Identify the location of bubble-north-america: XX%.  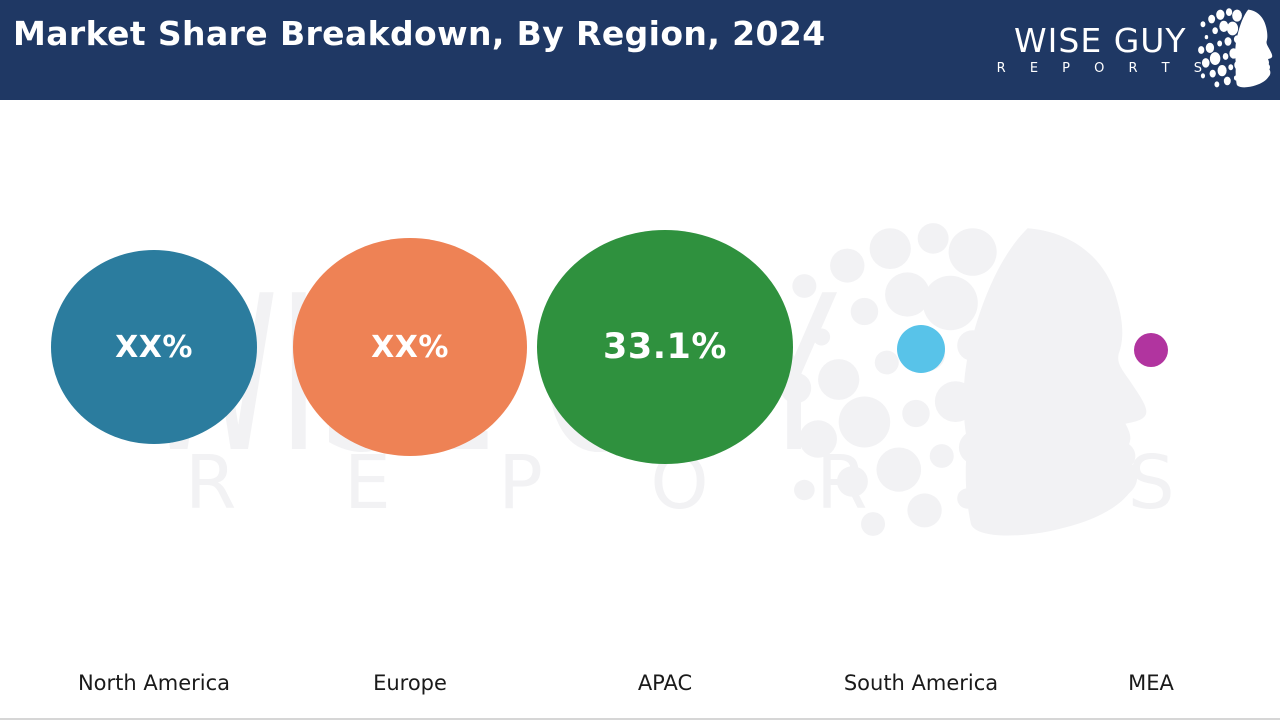
(154, 347).